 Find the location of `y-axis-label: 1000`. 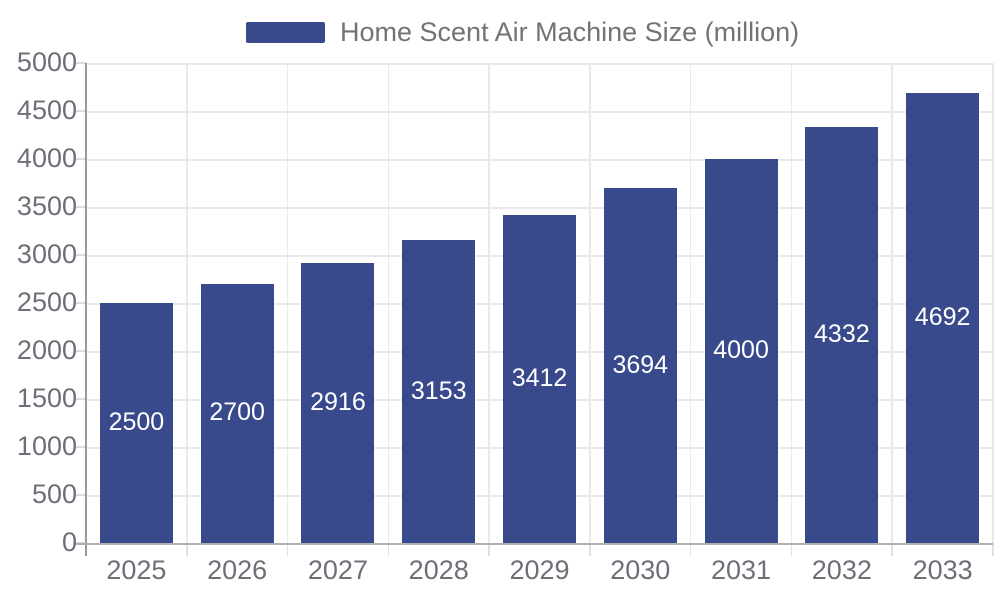

y-axis-label: 1000 is located at coordinates (46, 446).